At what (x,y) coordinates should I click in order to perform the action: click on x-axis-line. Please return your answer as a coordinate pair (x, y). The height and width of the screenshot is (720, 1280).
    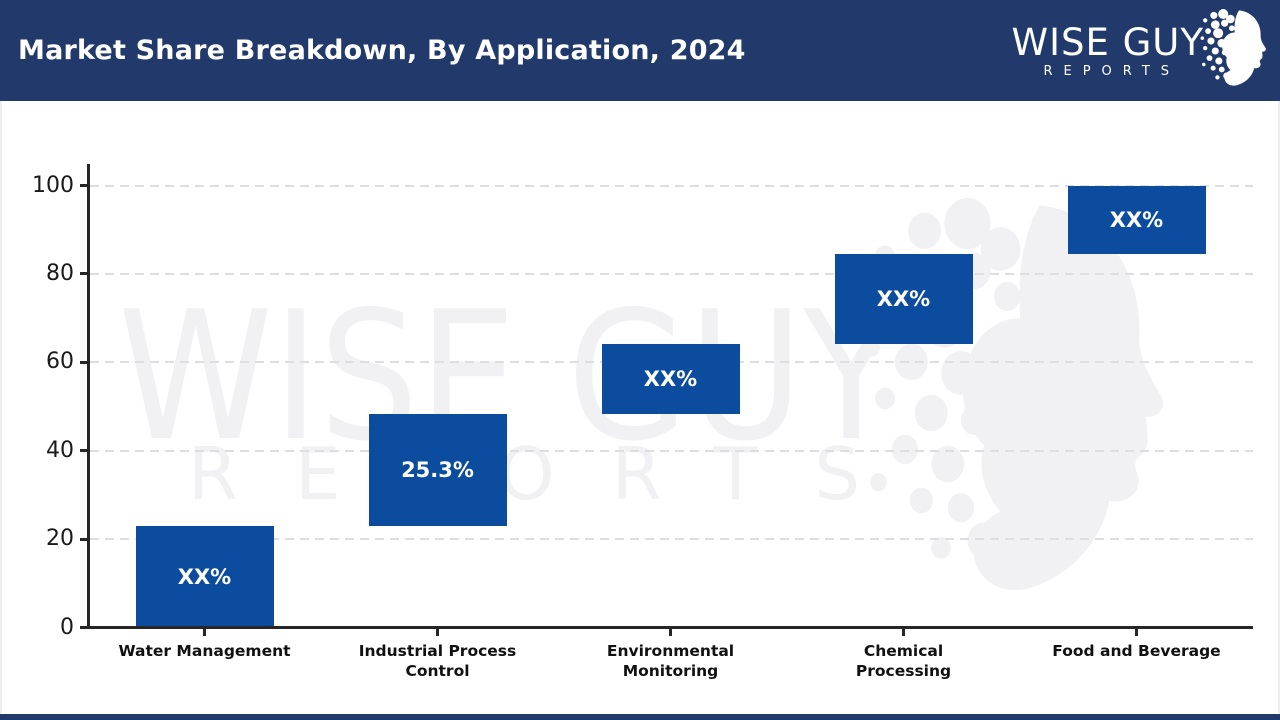
    Looking at the image, I should click on (670, 627).